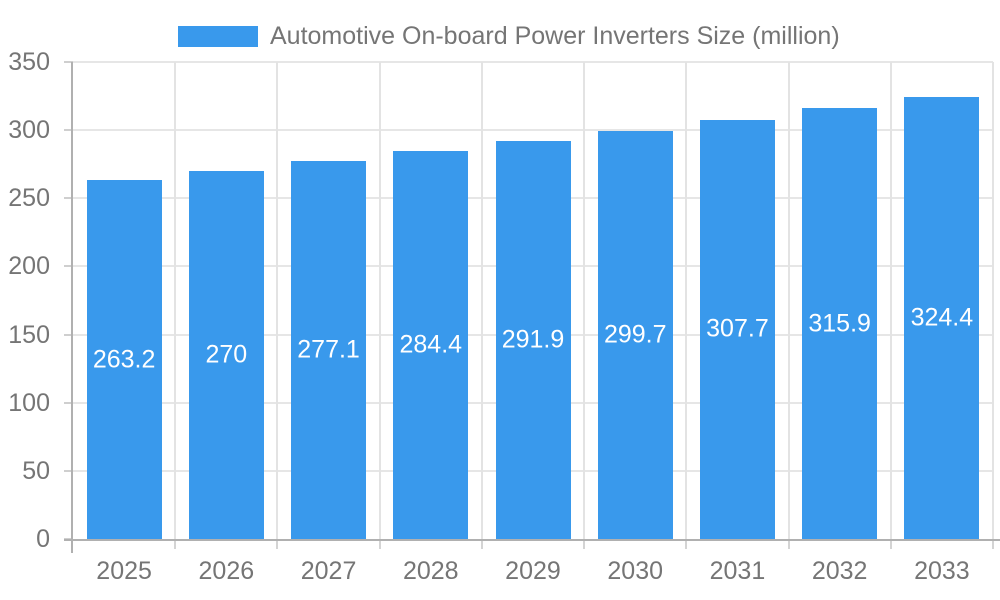 This screenshot has height=600, width=1000. I want to click on bar-value-label: 324.4, so click(942, 317).